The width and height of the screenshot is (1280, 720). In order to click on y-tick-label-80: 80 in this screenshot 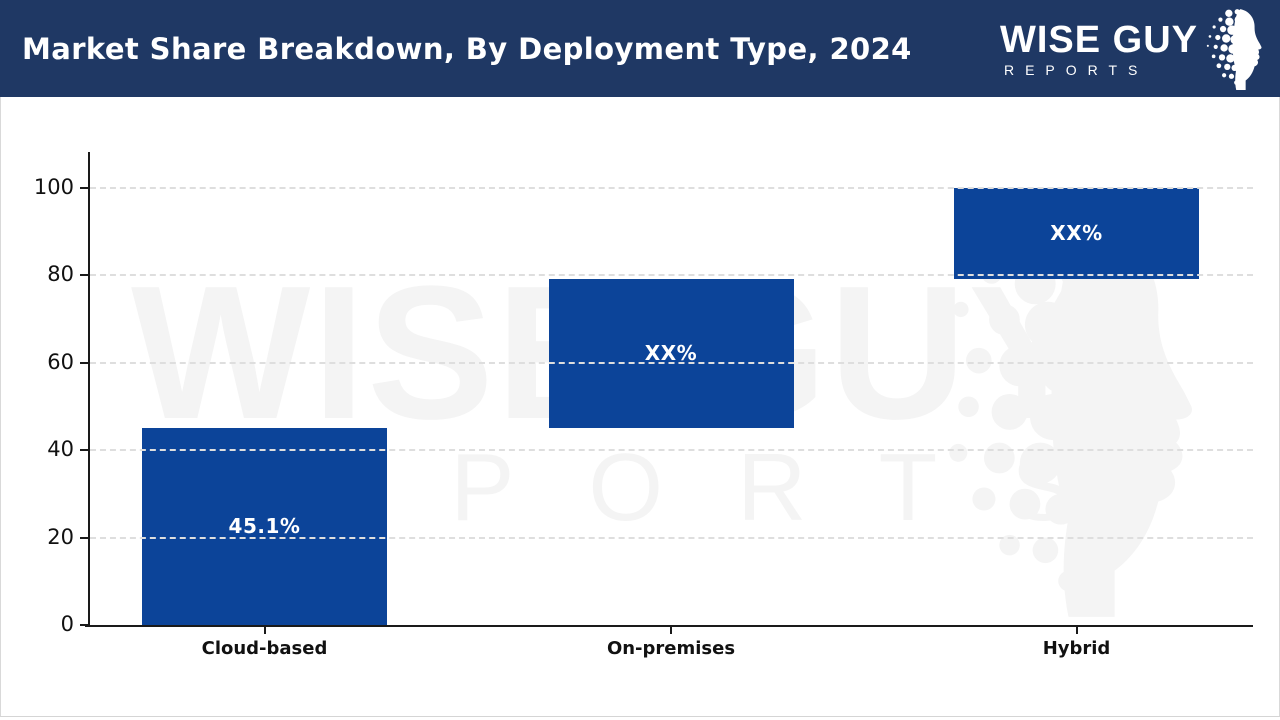, I will do `click(60, 274)`.